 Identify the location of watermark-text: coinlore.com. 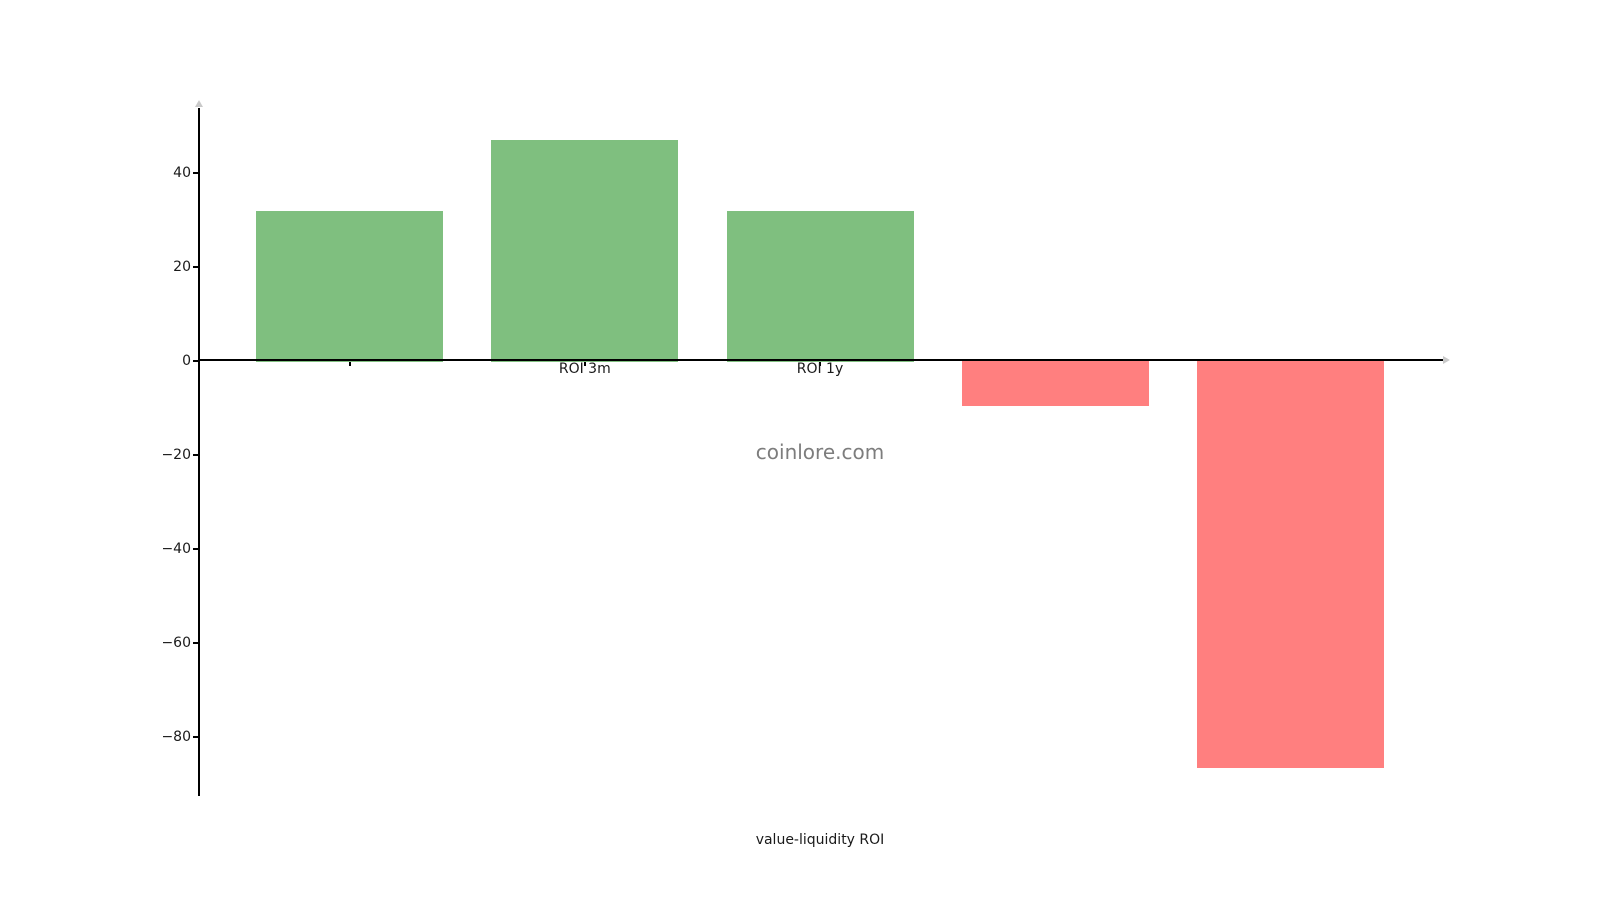
(820, 452).